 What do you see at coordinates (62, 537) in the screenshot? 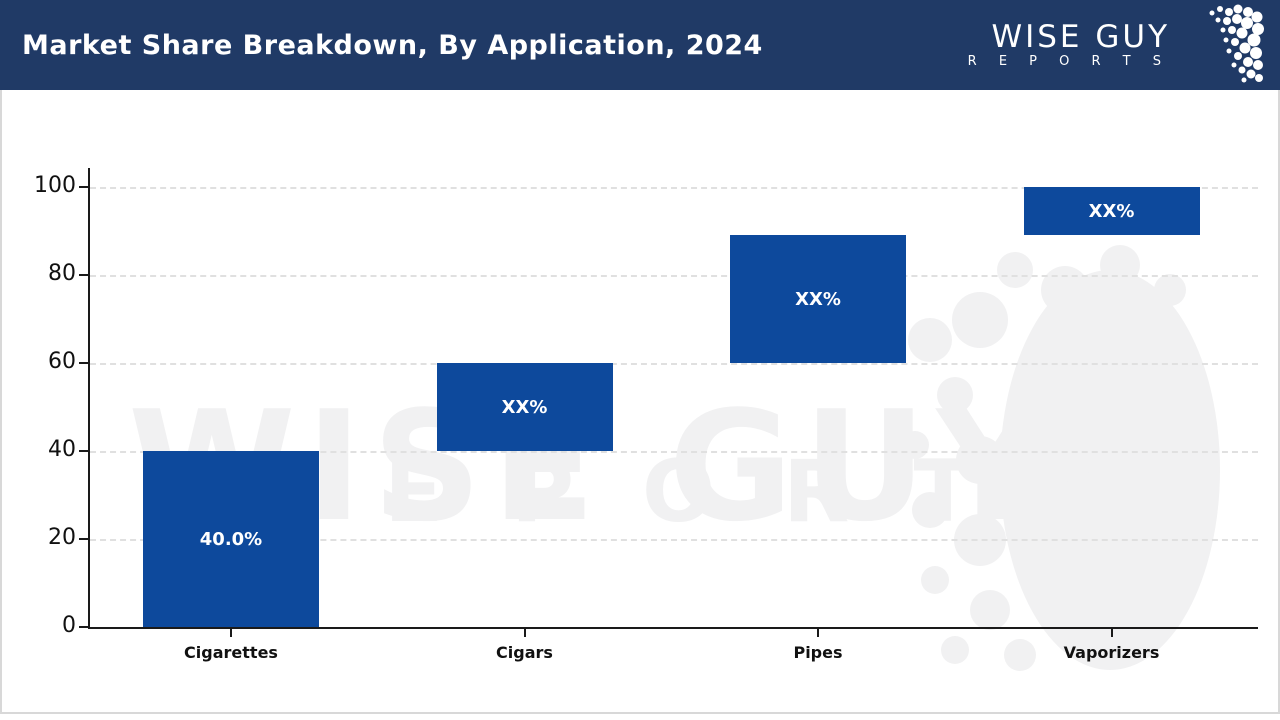
I see `y-tick-label: 20` at bounding box center [62, 537].